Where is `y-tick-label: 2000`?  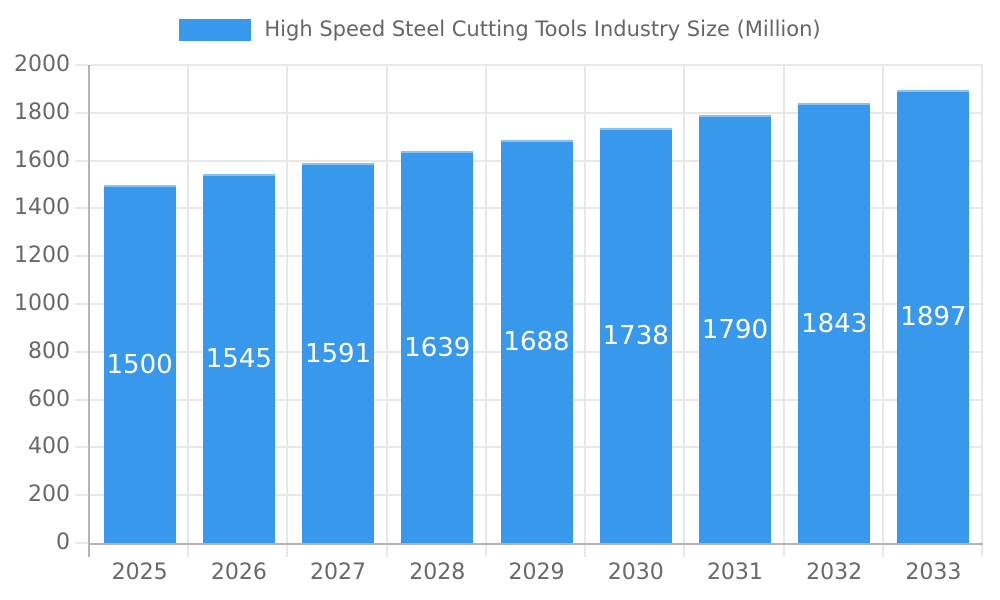
y-tick-label: 2000 is located at coordinates (42, 64).